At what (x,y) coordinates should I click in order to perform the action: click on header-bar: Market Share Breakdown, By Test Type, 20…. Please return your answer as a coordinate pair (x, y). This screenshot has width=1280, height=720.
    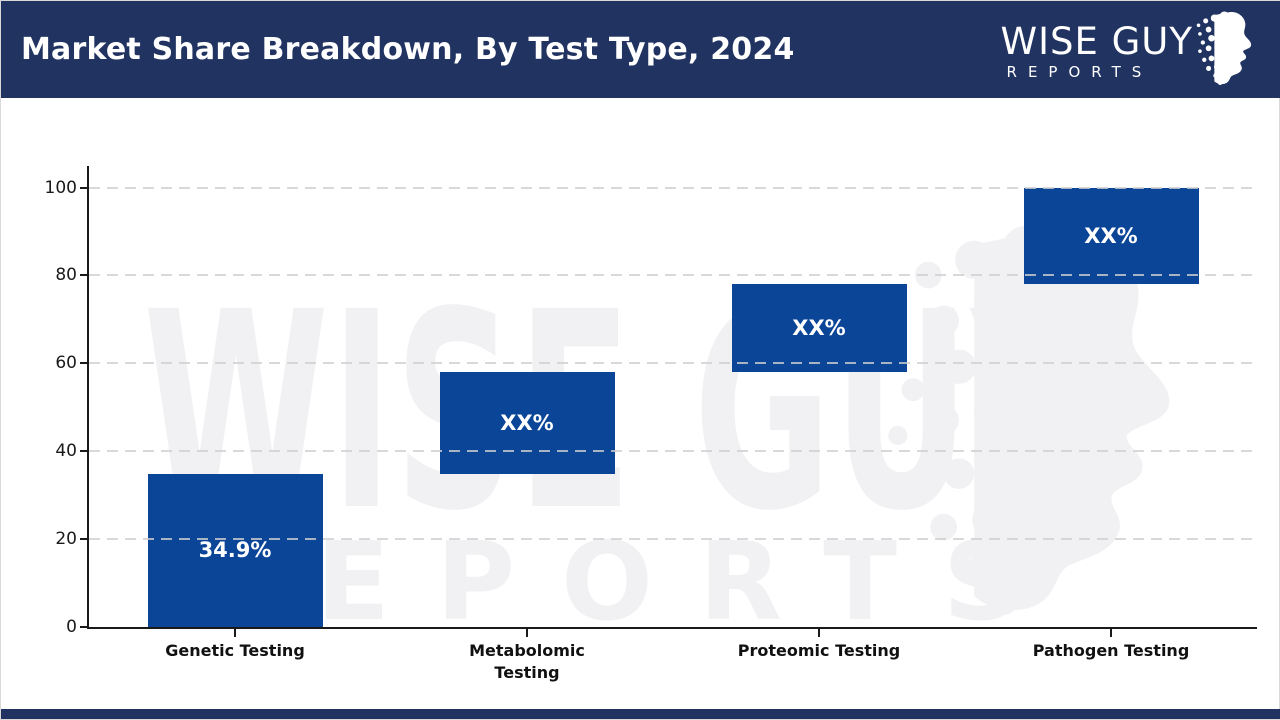
    Looking at the image, I should click on (640, 49).